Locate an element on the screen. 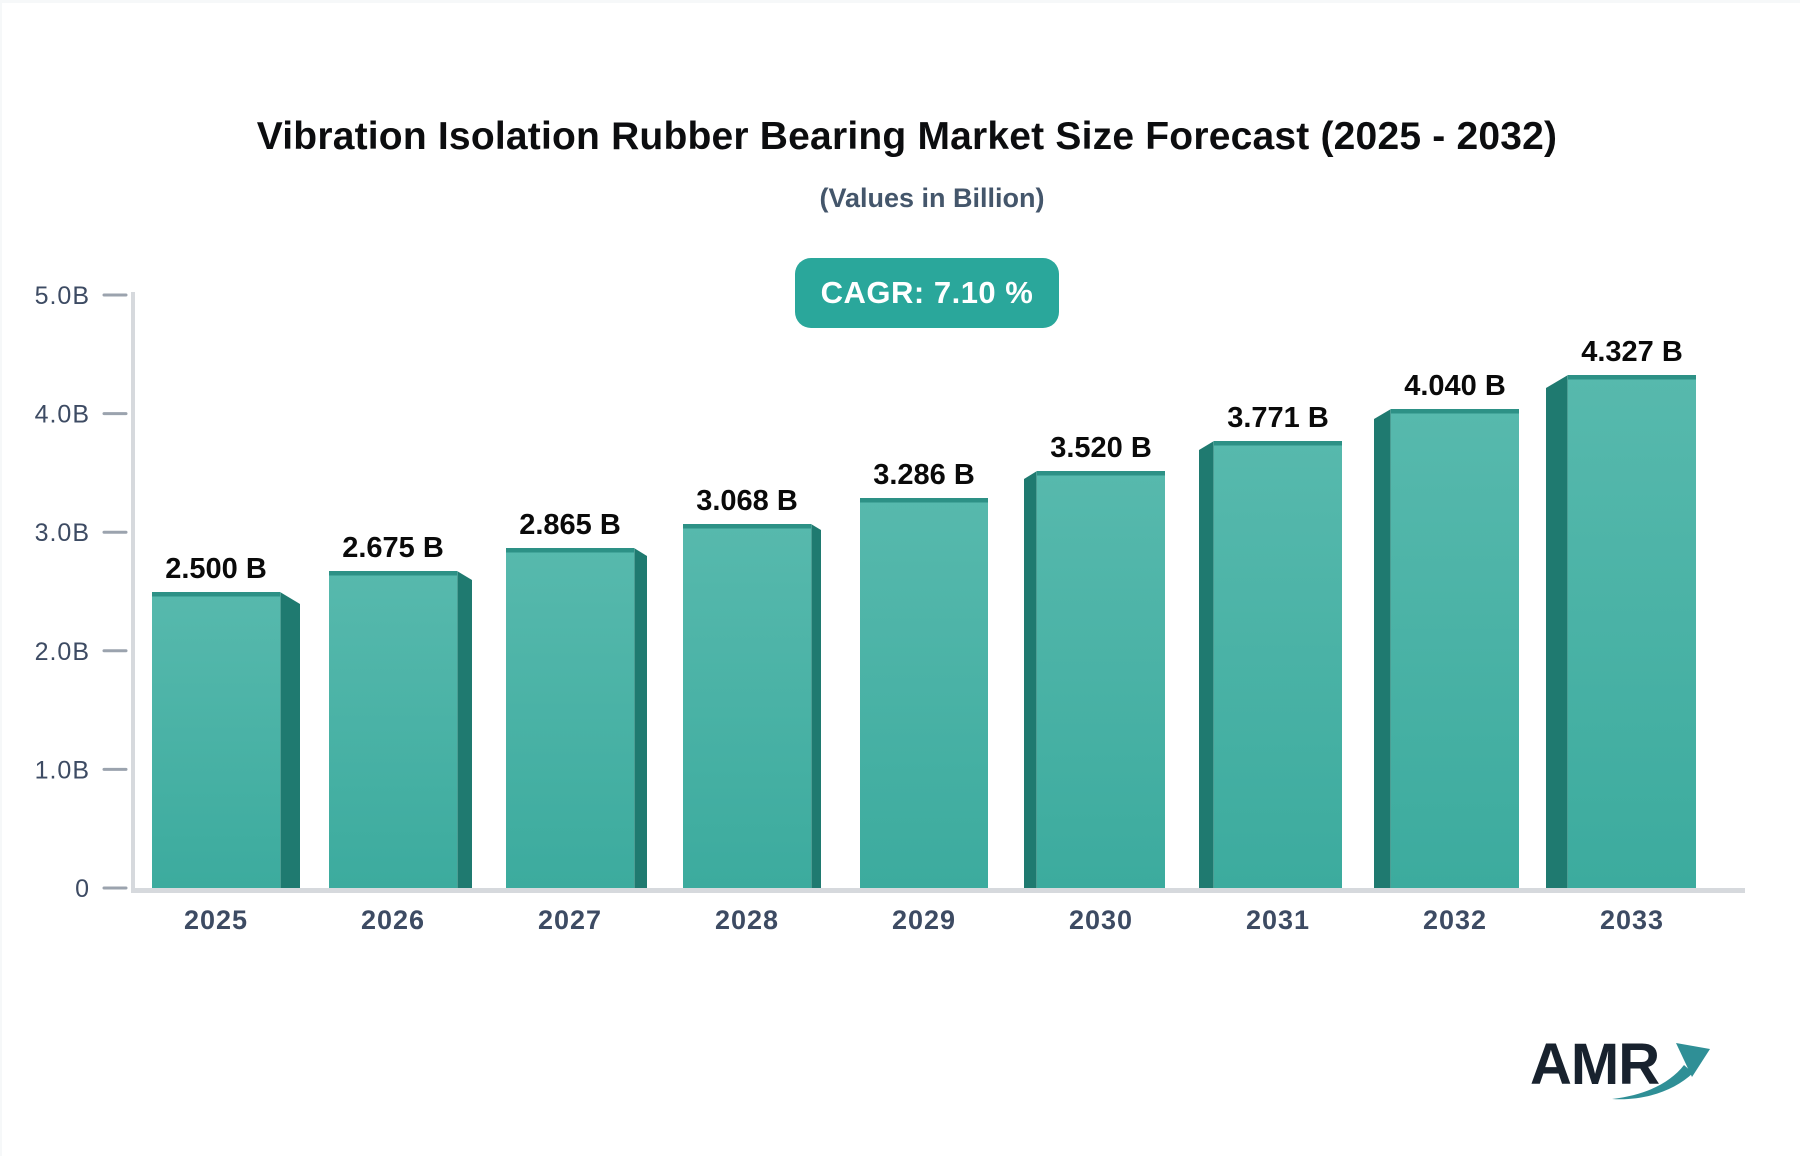 This screenshot has width=1800, height=1156. logo-growth-arrow-icon is located at coordinates (1661, 1071).